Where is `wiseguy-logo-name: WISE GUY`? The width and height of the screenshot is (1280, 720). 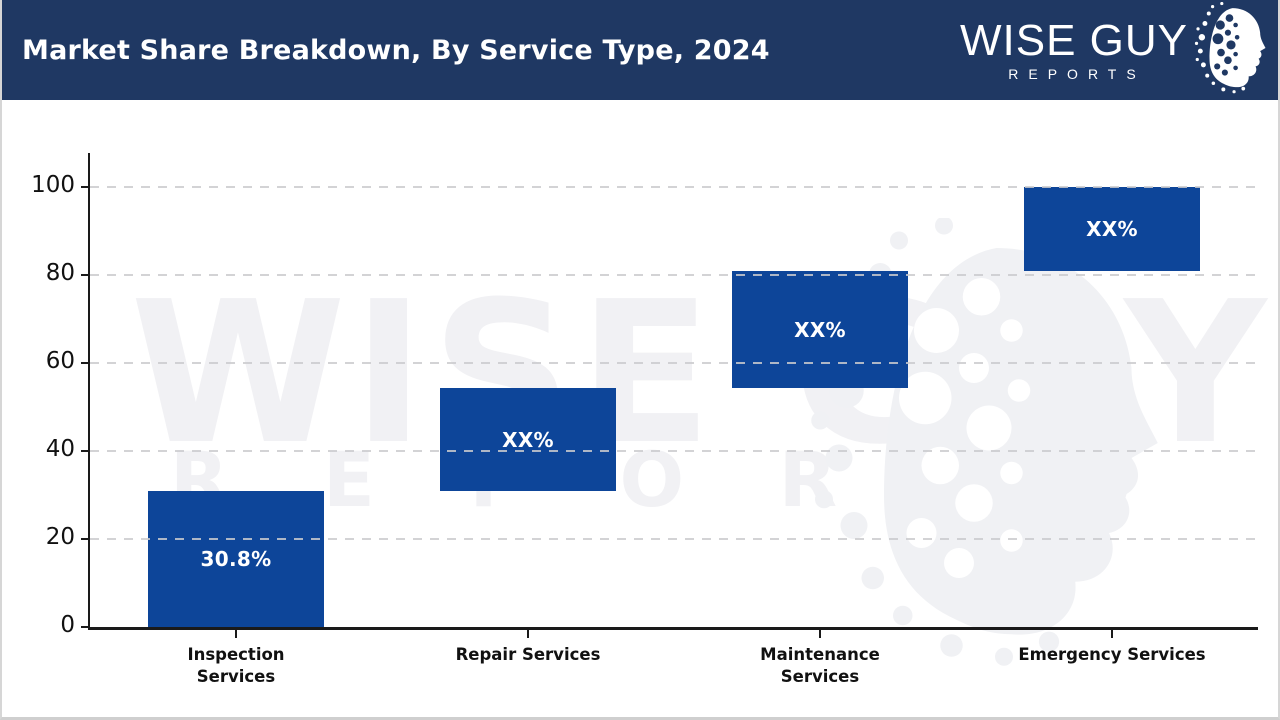 wiseguy-logo-name: WISE GUY is located at coordinates (1073, 40).